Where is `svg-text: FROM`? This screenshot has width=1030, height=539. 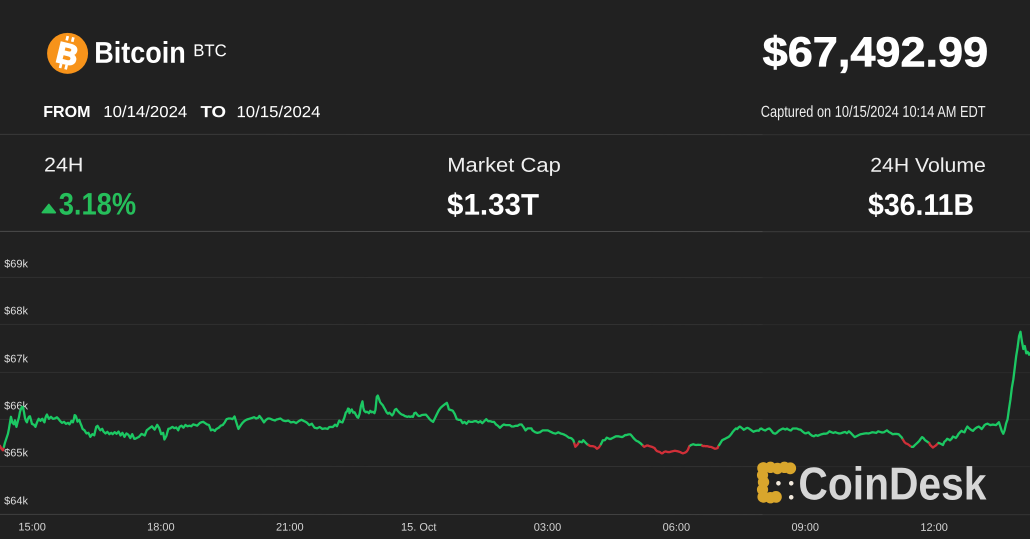 svg-text: FROM is located at coordinates (66, 112).